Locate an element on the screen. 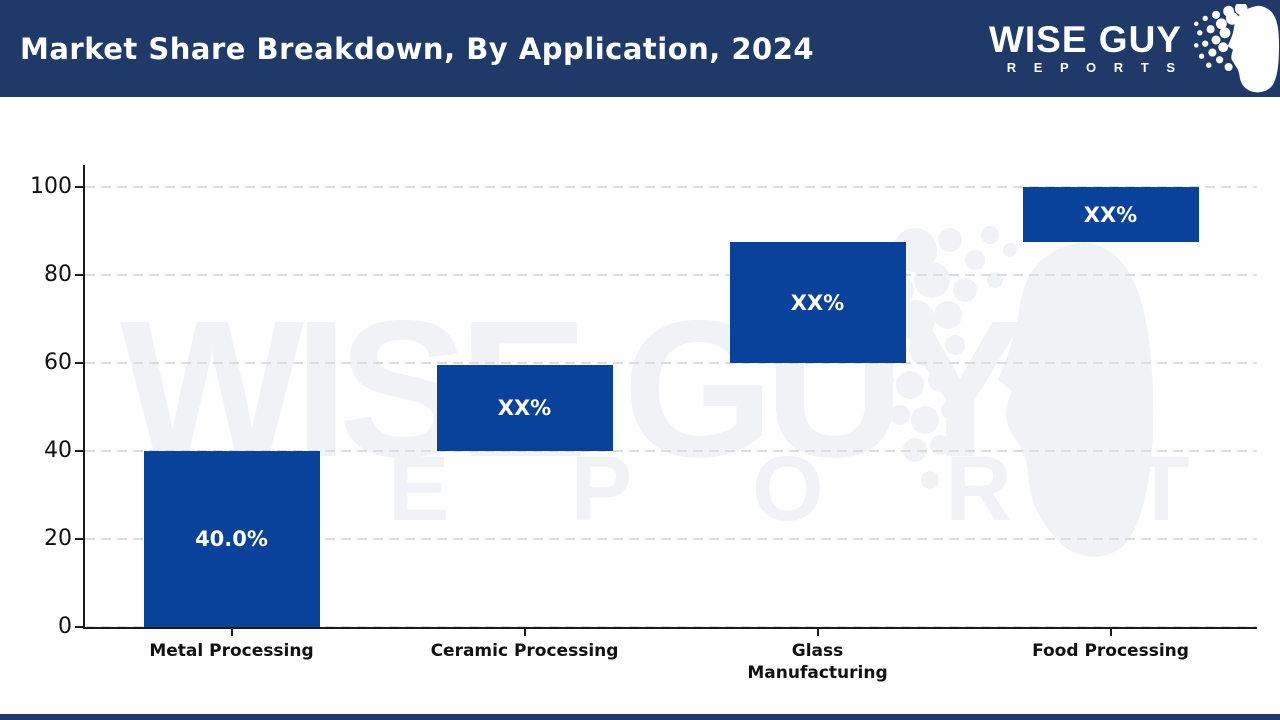  x-tick-label: Glass Manufacturing is located at coordinates (817, 662).